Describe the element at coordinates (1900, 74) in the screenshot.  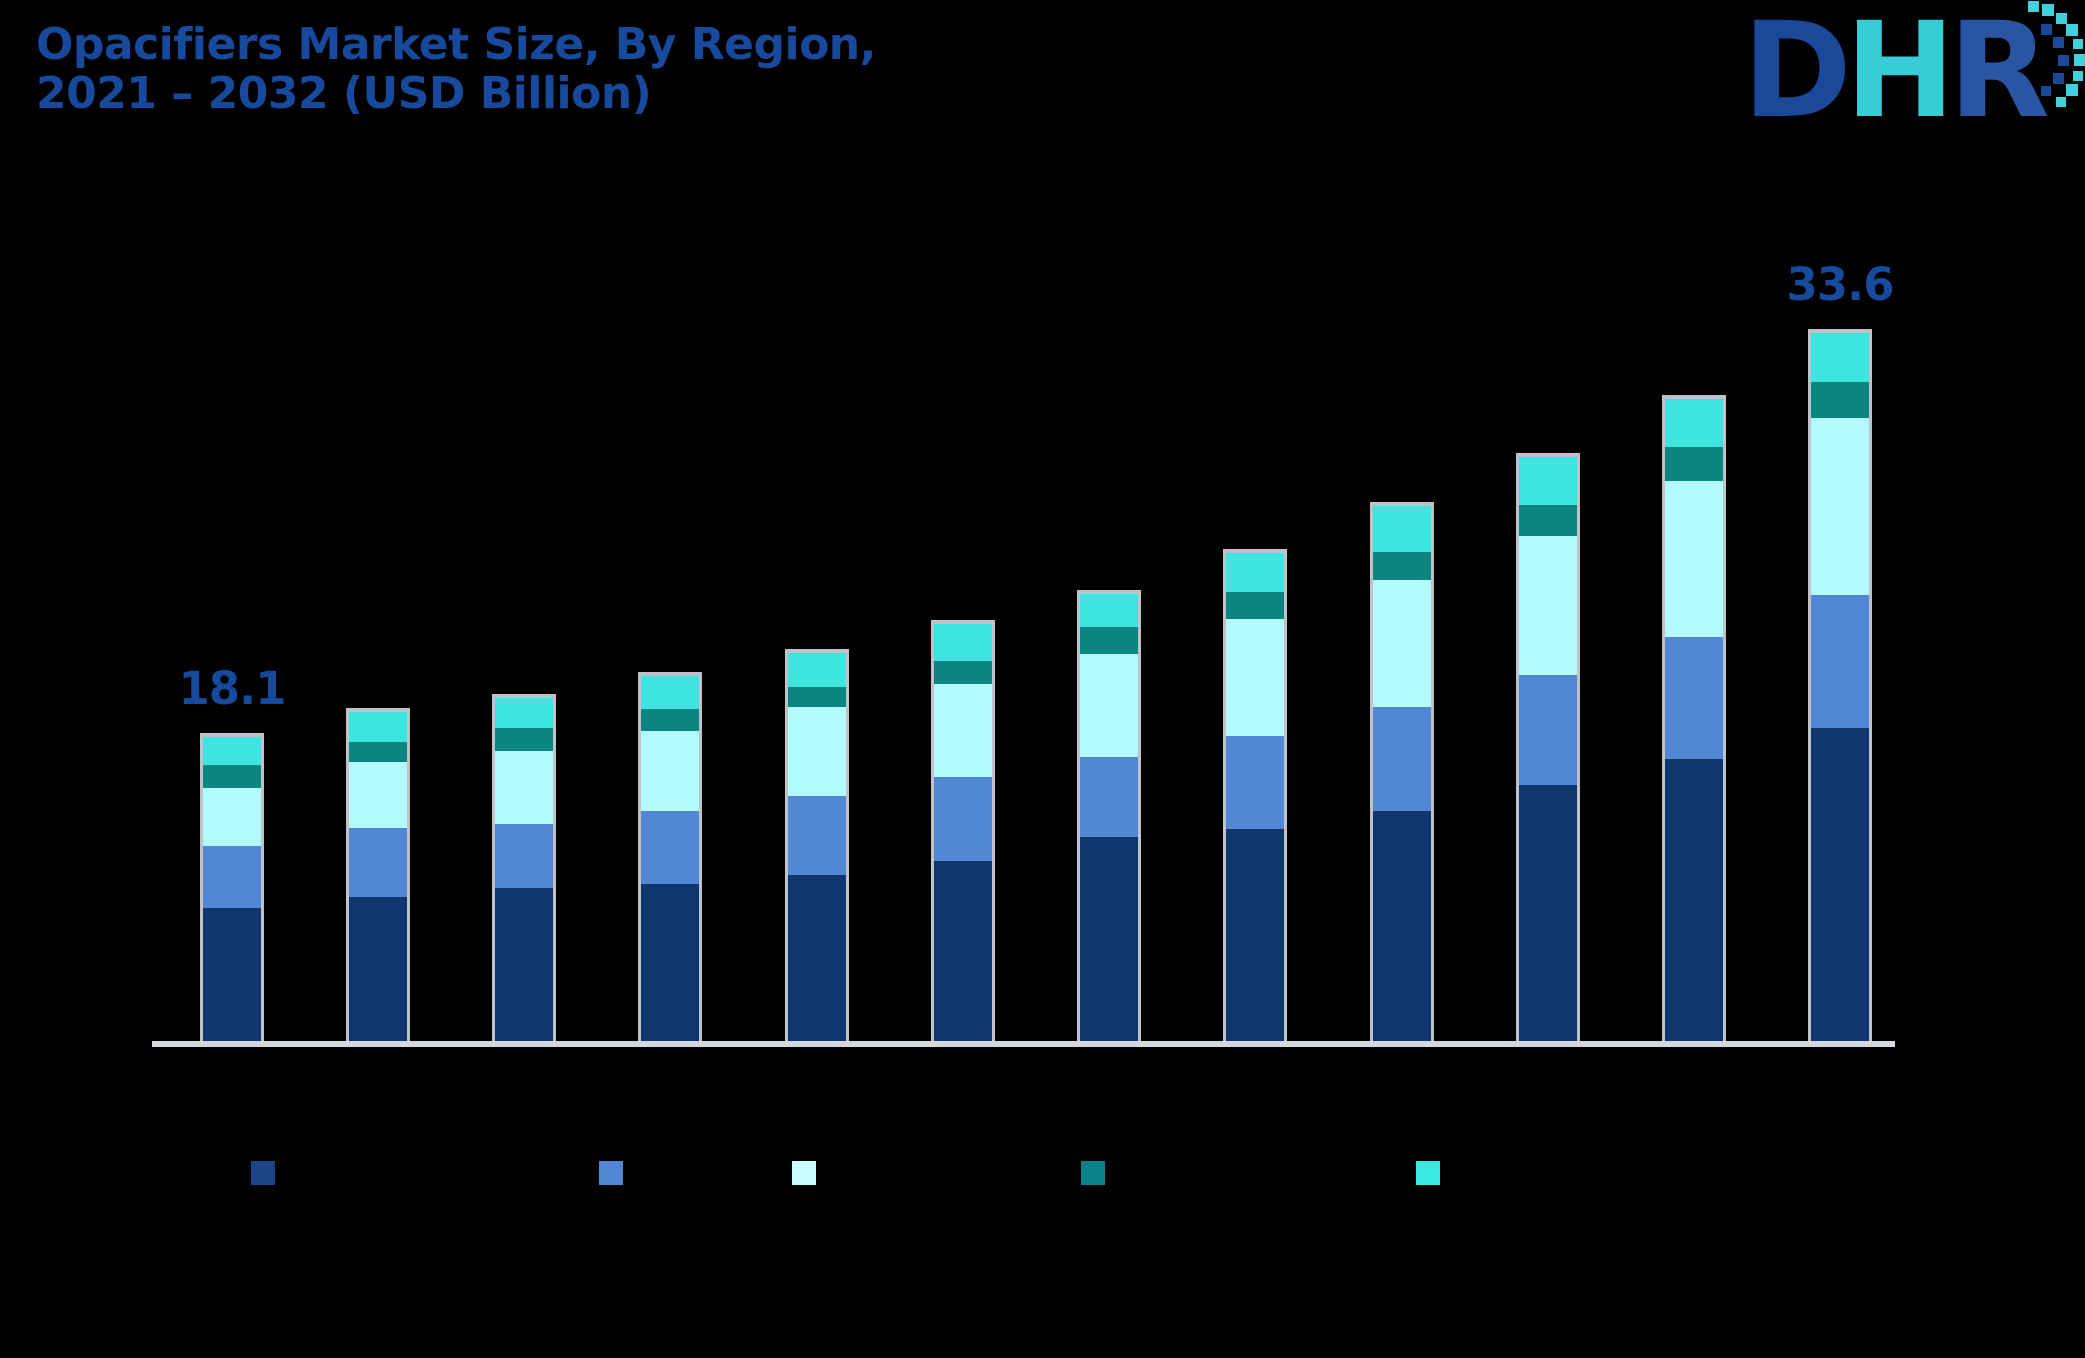
I see `logo-letter-h: H` at that location.